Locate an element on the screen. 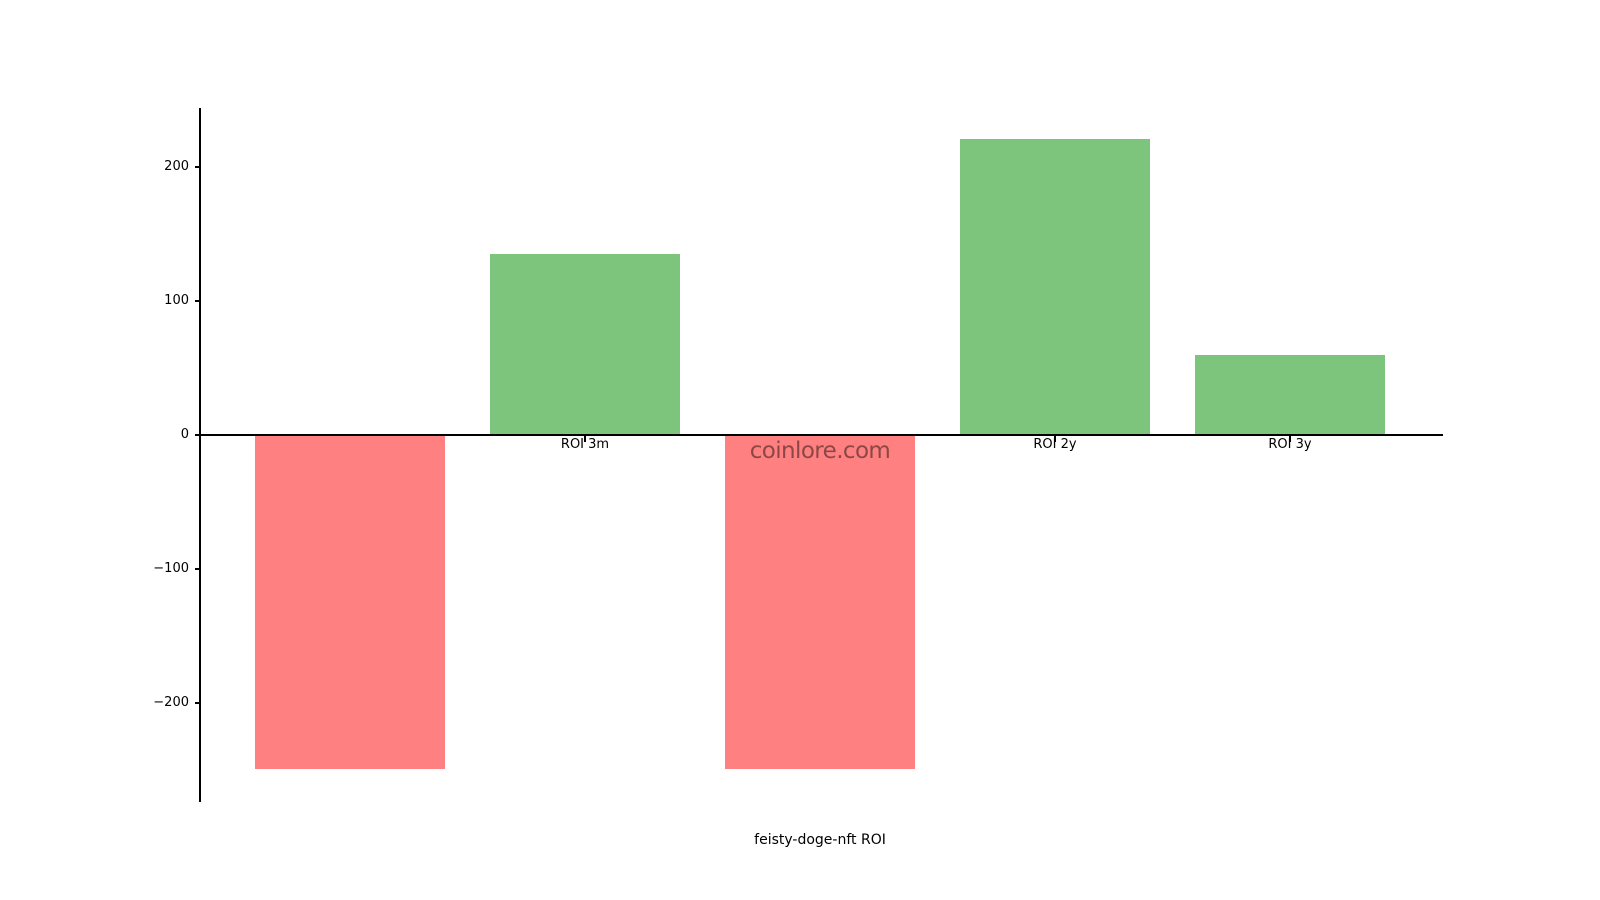 The height and width of the screenshot is (900, 1600). y-tick-label: 200 is located at coordinates (176, 166).